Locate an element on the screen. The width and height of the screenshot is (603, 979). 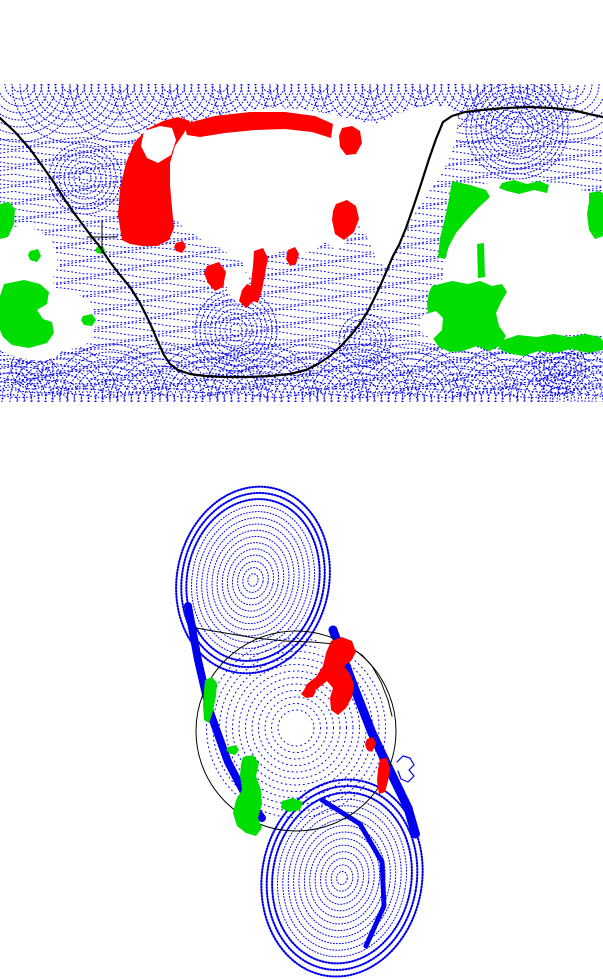
green-patch-band is located at coordinates (210, 700).